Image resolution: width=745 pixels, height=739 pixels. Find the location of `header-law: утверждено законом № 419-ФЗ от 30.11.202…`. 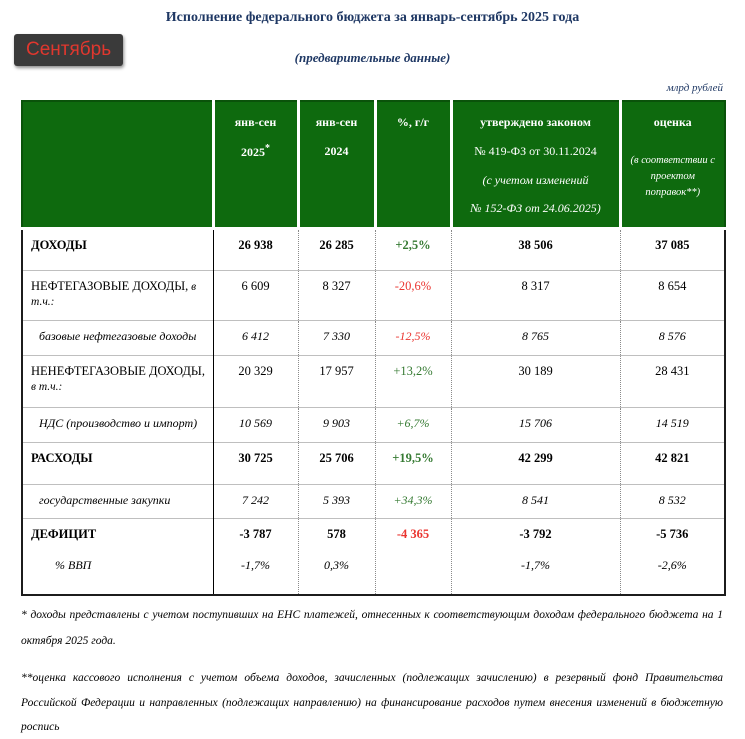

header-law: утверждено законом № 419-ФЗ от 30.11.202… is located at coordinates (535, 165).